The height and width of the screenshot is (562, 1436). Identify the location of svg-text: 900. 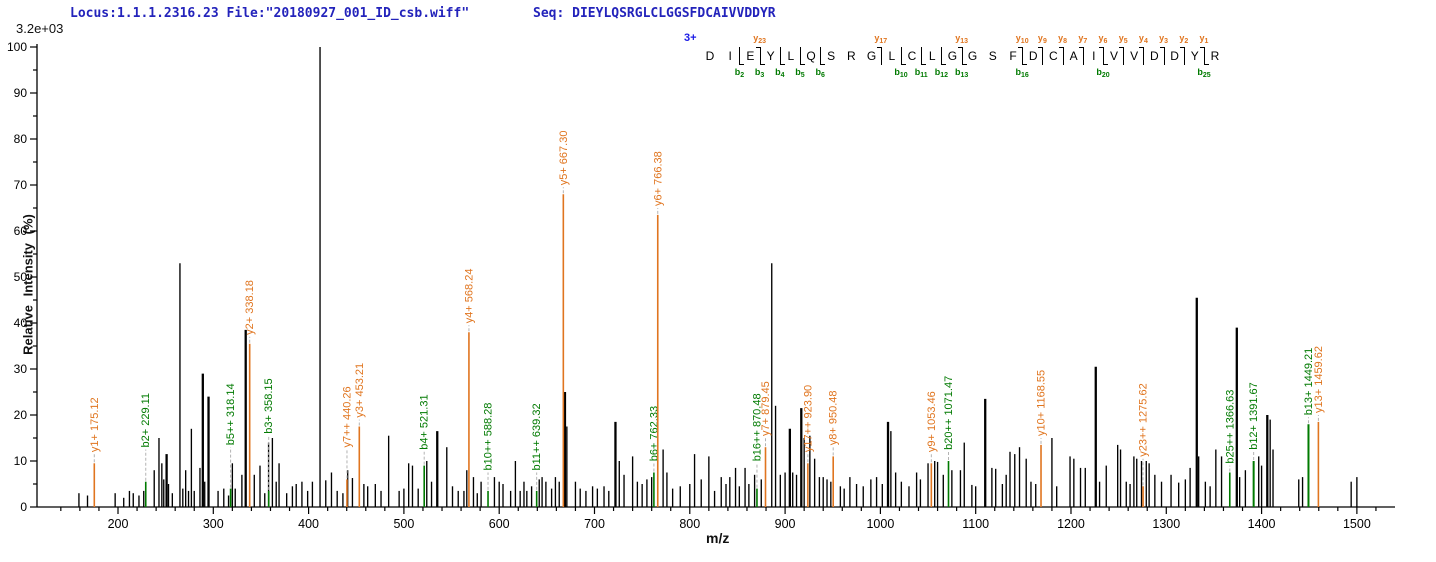
(785, 524).